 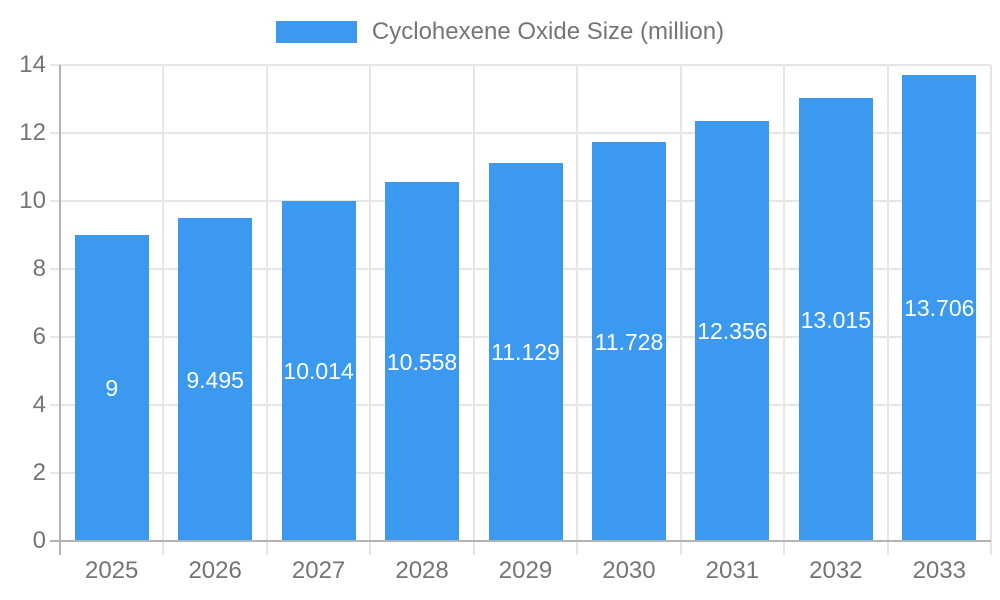 What do you see at coordinates (39, 336) in the screenshot?
I see `y-axis-label-6: 6` at bounding box center [39, 336].